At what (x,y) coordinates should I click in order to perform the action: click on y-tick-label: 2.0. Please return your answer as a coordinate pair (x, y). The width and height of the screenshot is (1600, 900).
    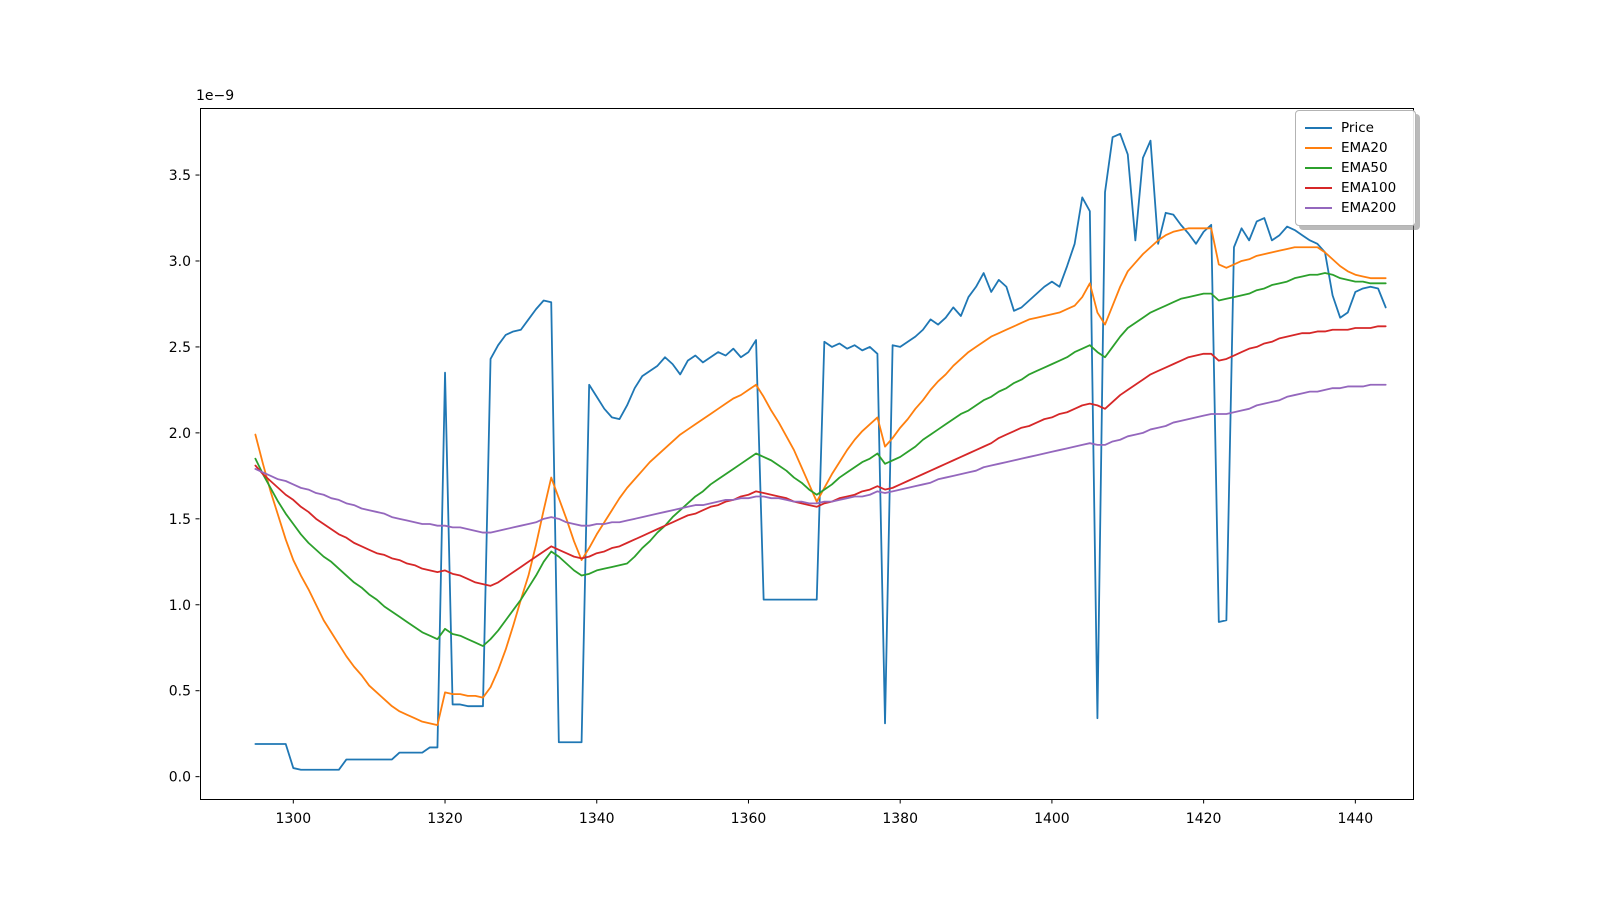
    Looking at the image, I should click on (180, 434).